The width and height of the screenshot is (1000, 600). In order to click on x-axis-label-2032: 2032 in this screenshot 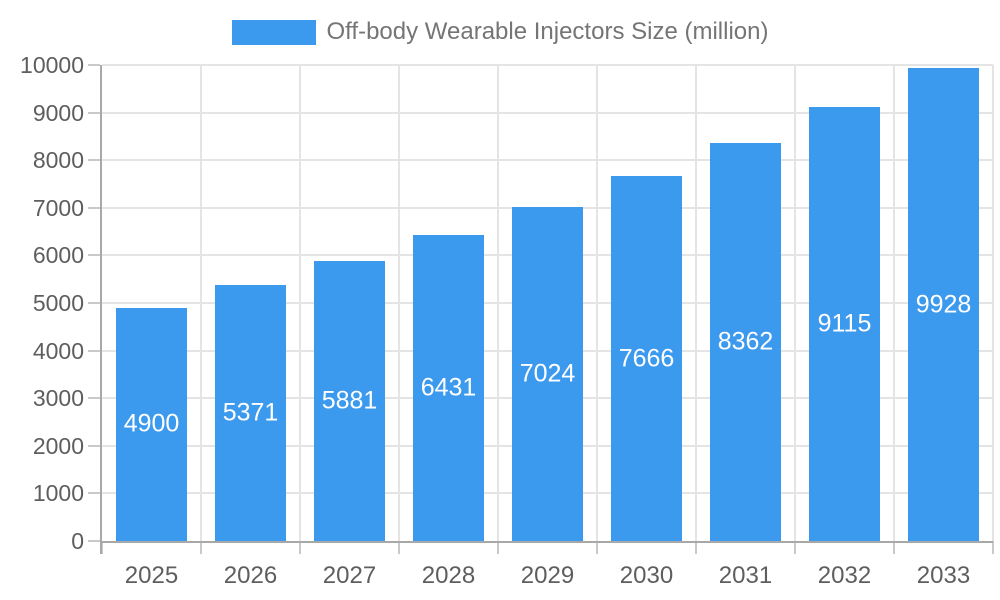, I will do `click(844, 575)`.